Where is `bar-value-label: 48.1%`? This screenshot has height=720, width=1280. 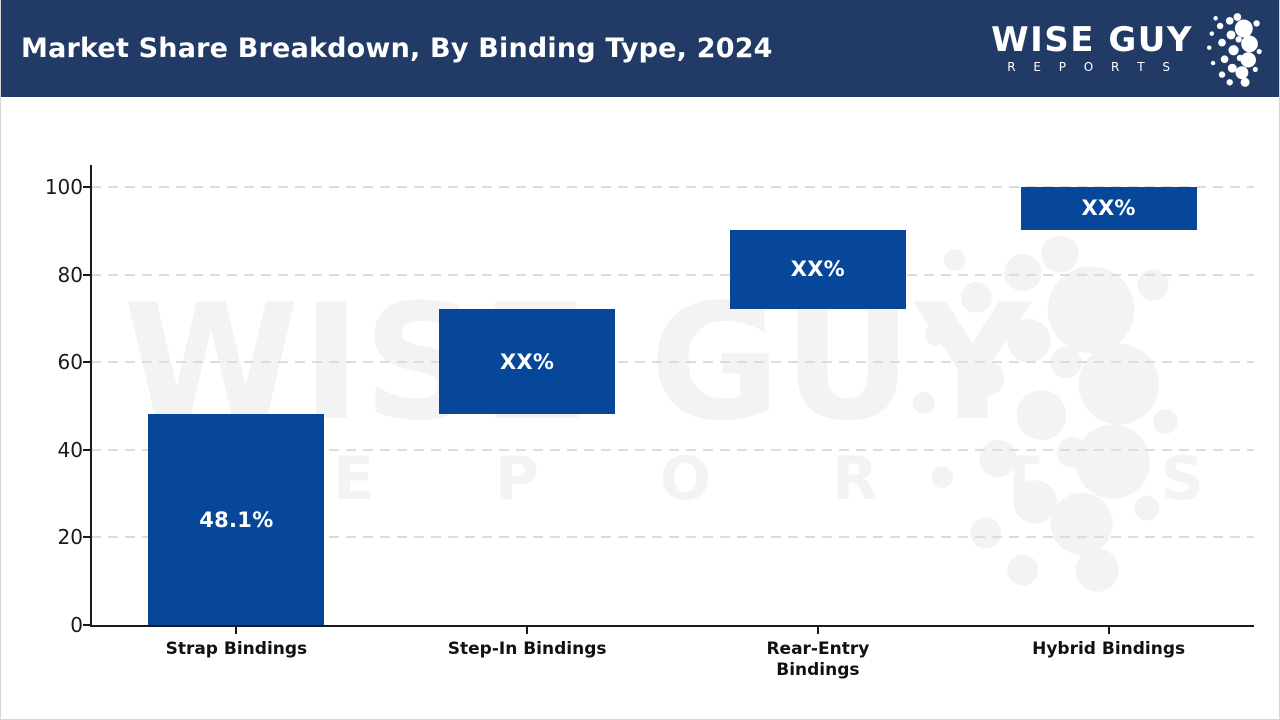
bar-value-label: 48.1% is located at coordinates (236, 519).